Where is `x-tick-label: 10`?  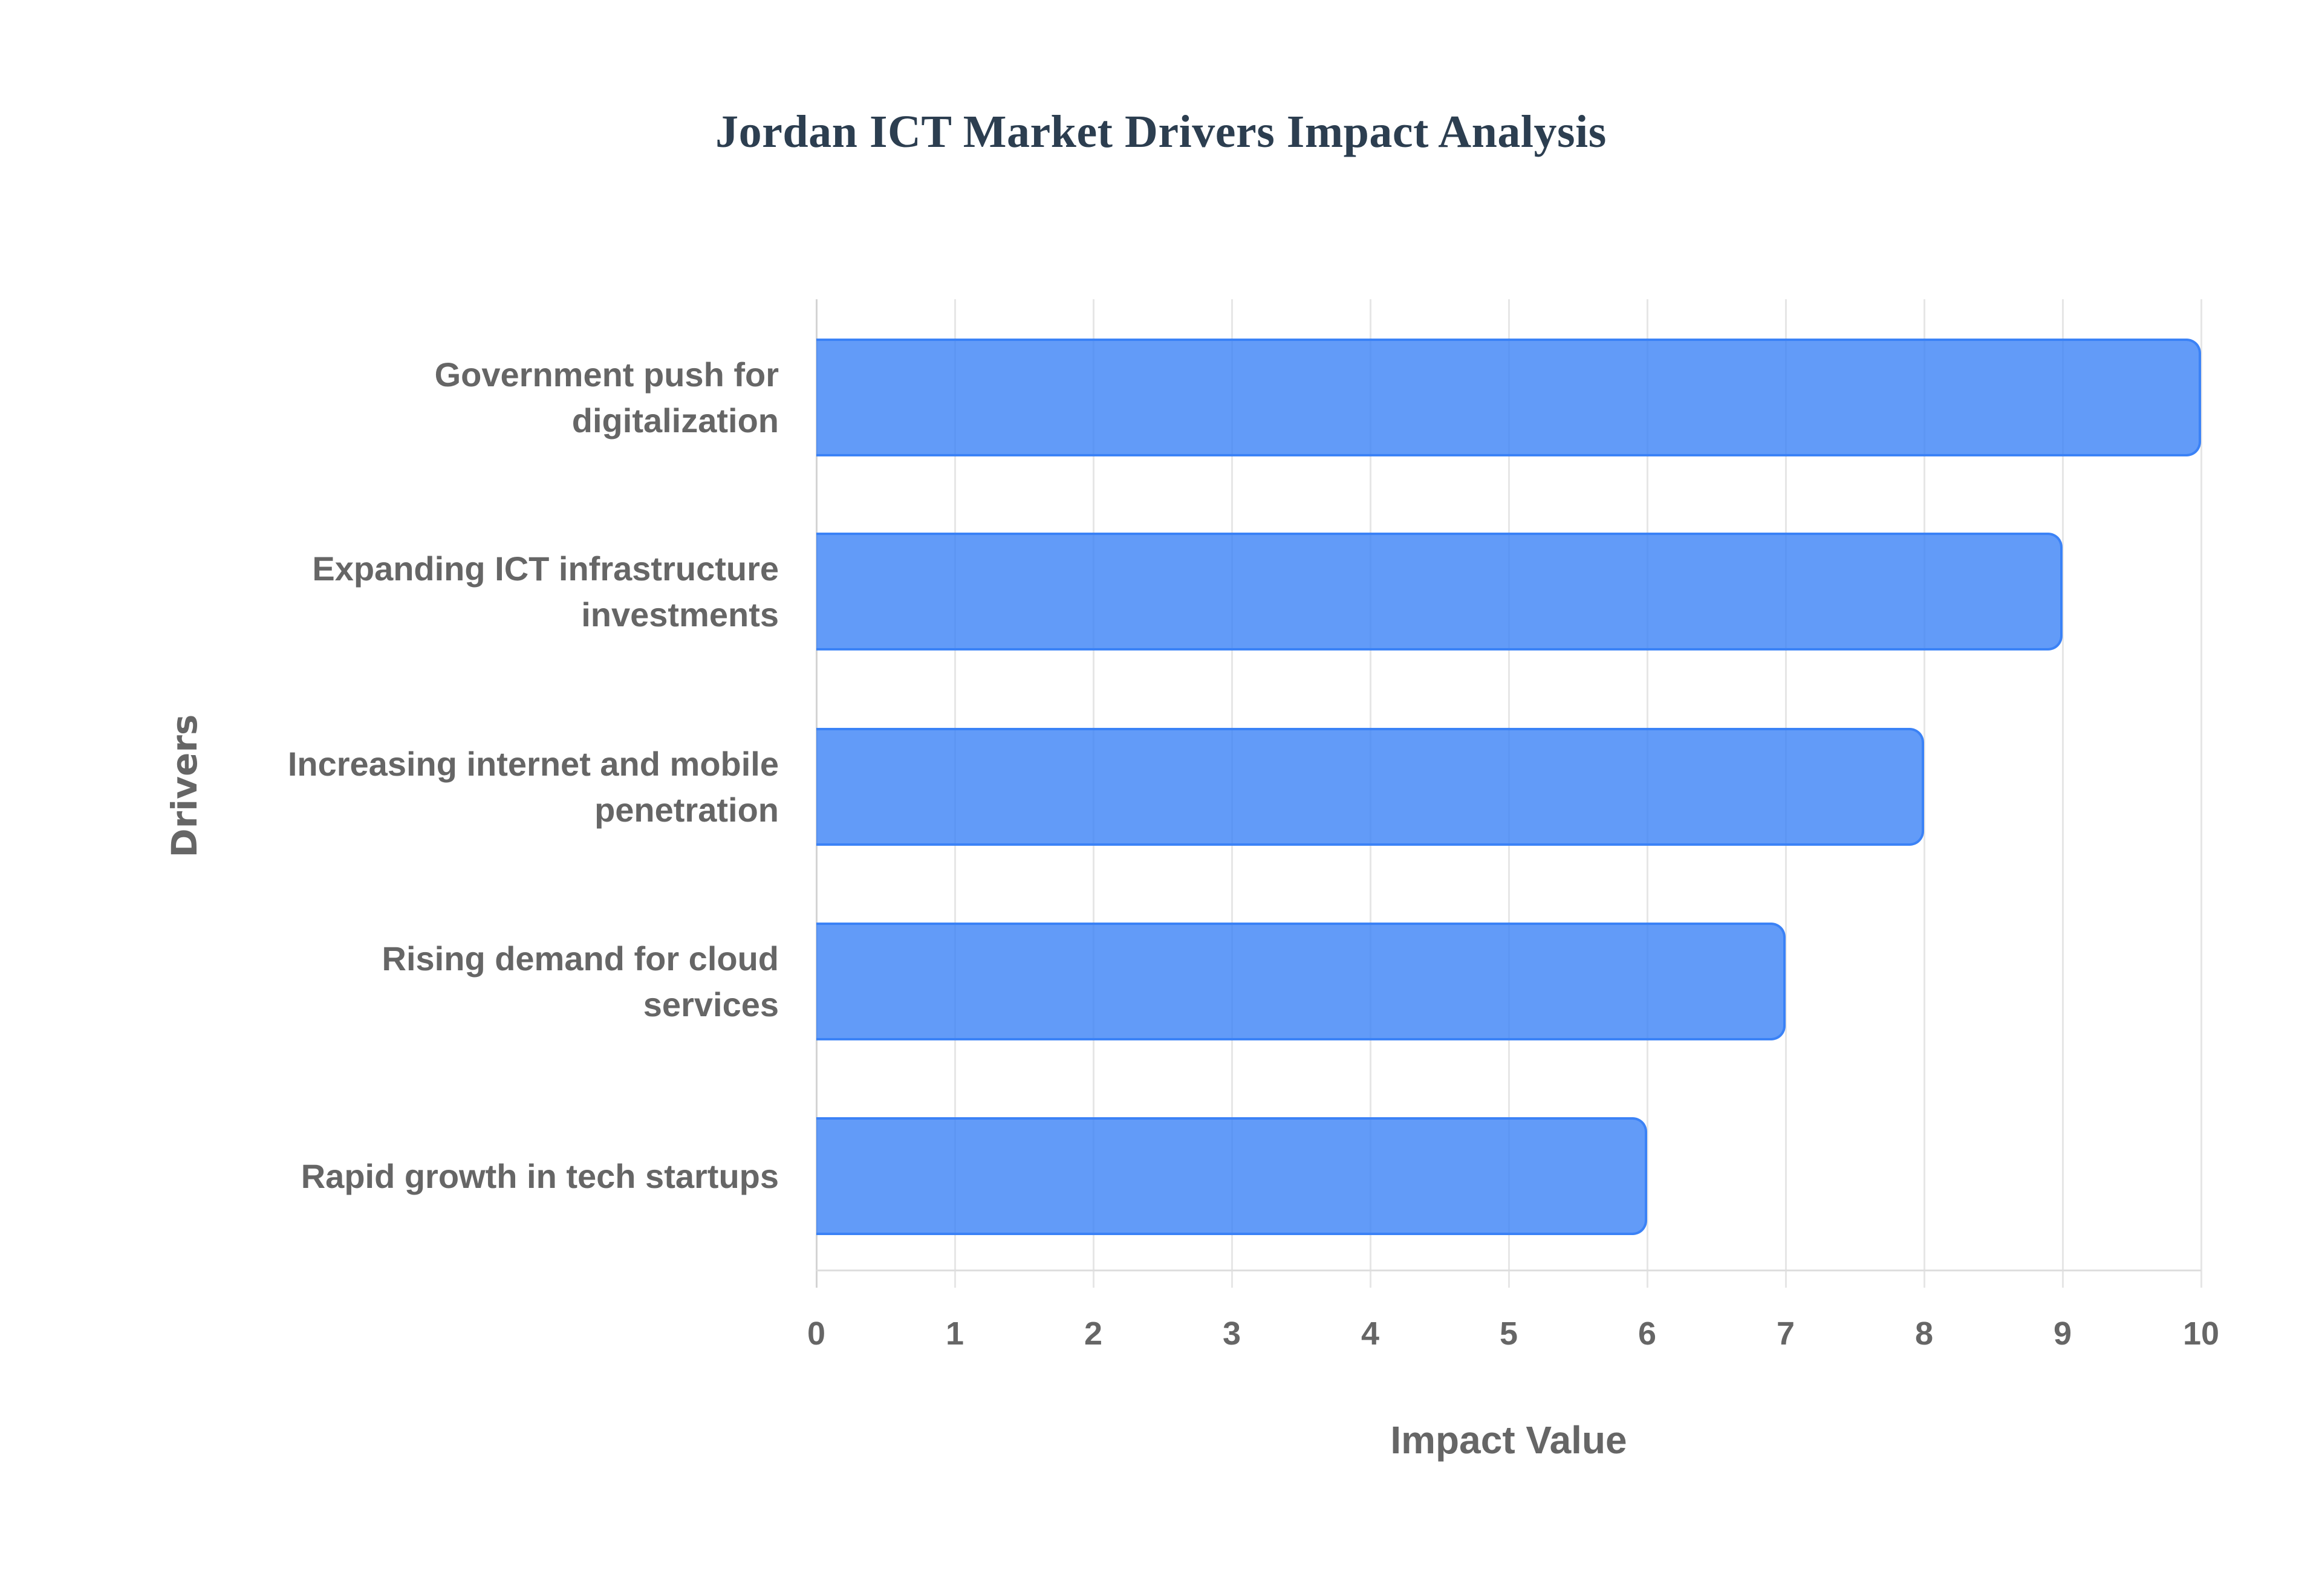 x-tick-label: 10 is located at coordinates (2201, 1333).